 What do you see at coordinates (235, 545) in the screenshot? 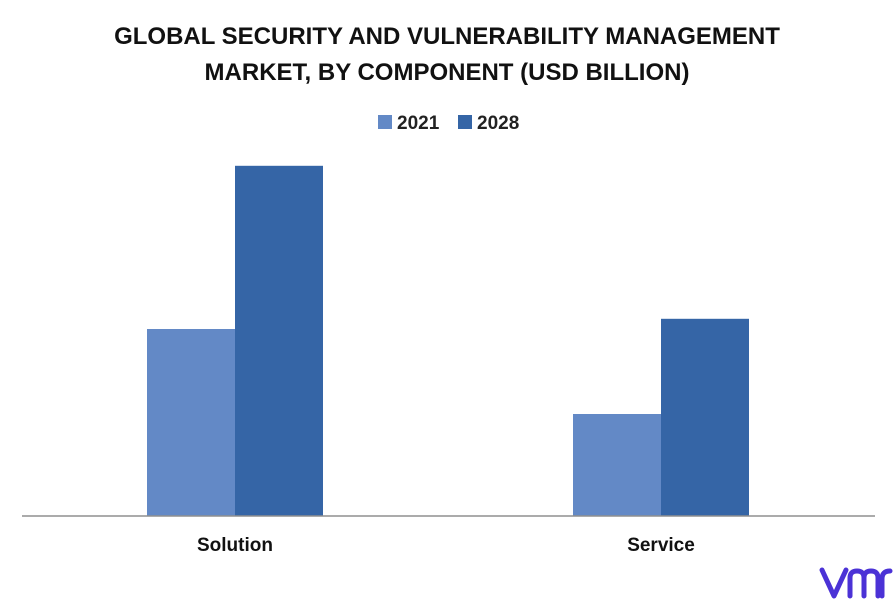
I see `category-label-solution: Solution` at bounding box center [235, 545].